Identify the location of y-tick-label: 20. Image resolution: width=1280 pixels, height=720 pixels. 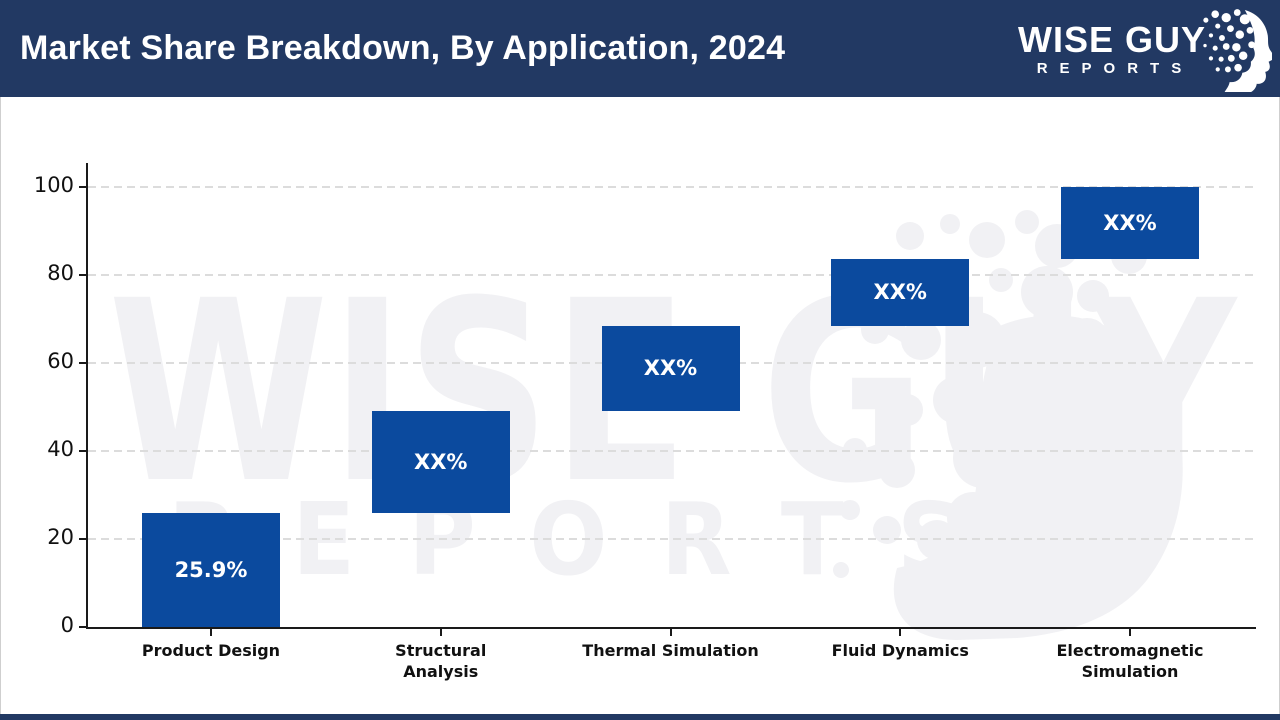
(60, 537).